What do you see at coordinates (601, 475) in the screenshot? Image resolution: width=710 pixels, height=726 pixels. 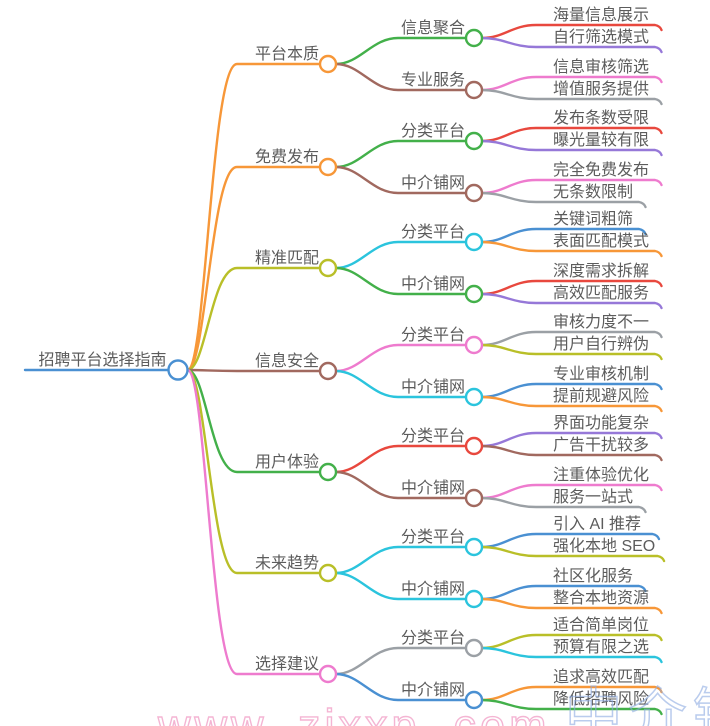 I see `leaf-node: 注重体验优化` at bounding box center [601, 475].